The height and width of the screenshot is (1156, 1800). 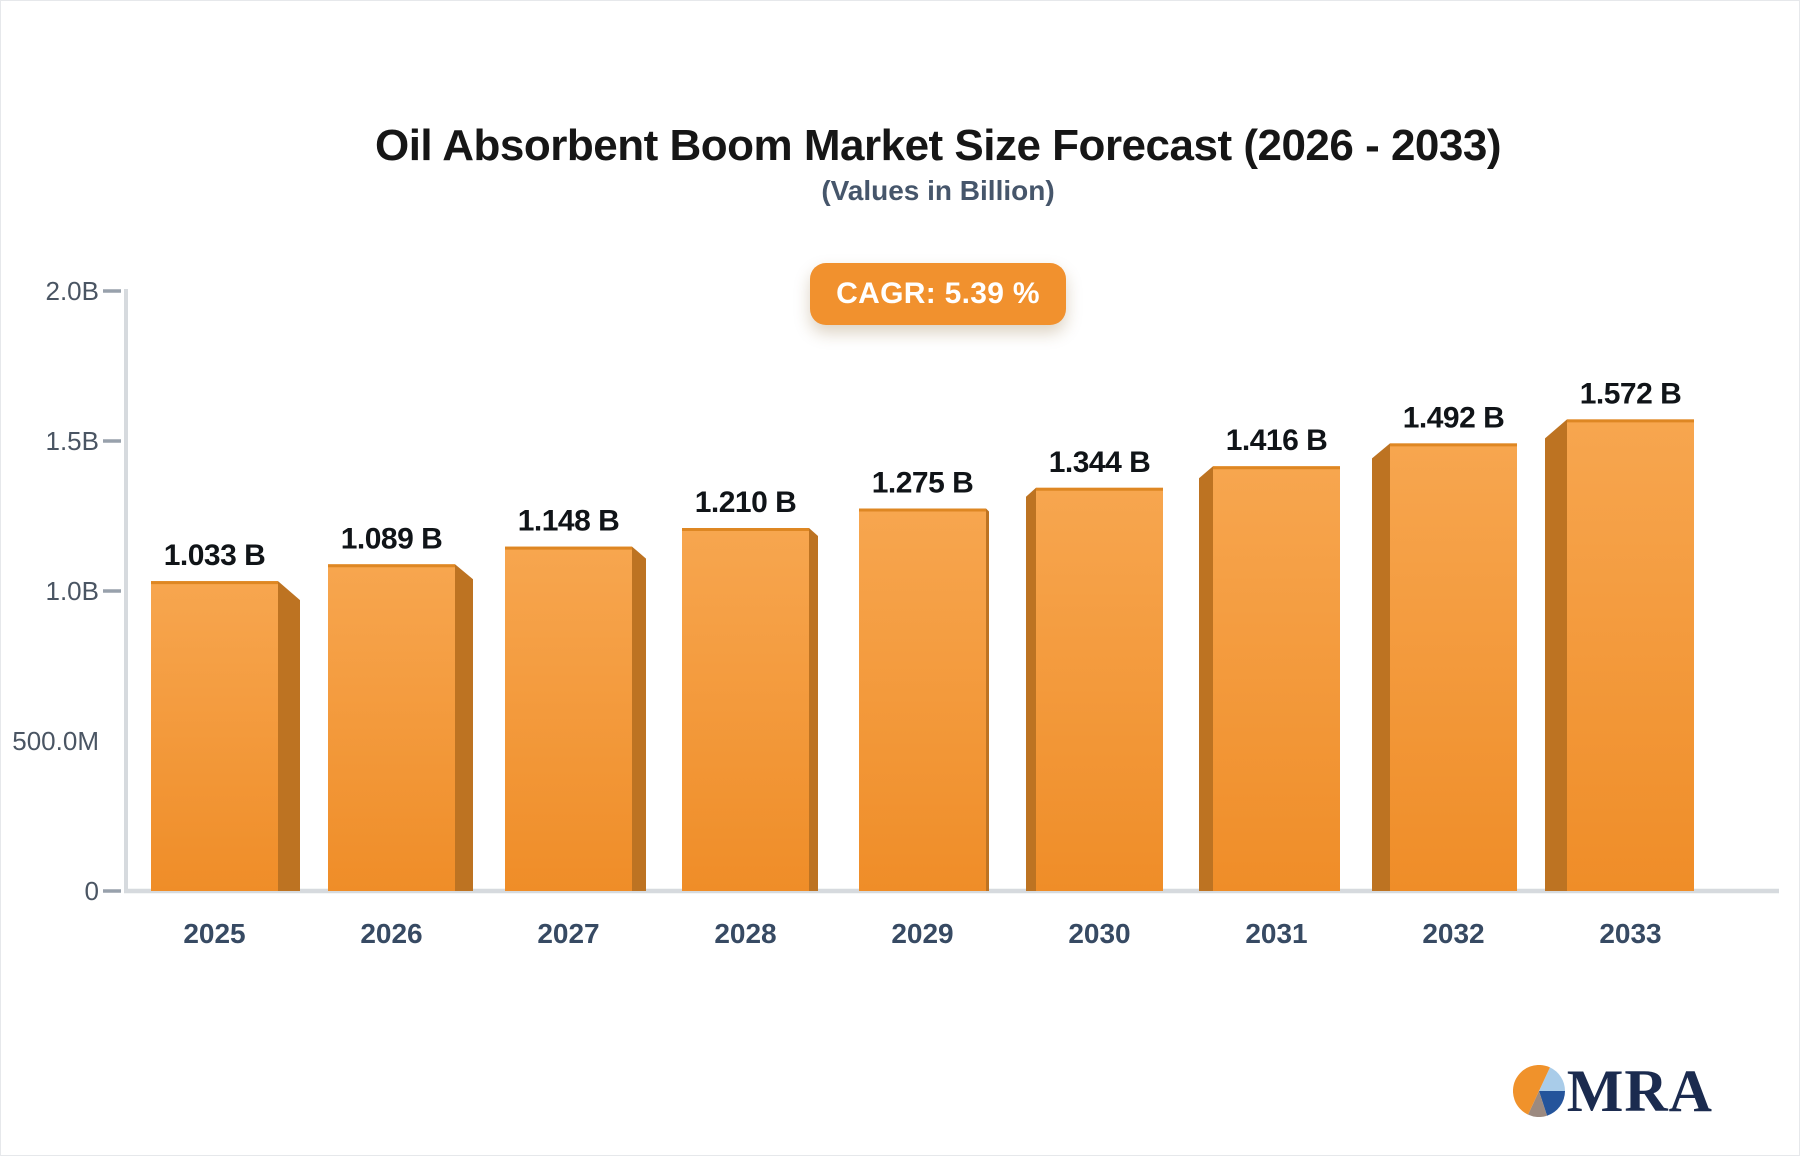 I want to click on y-tick-label: 1.0B, so click(x=73, y=591).